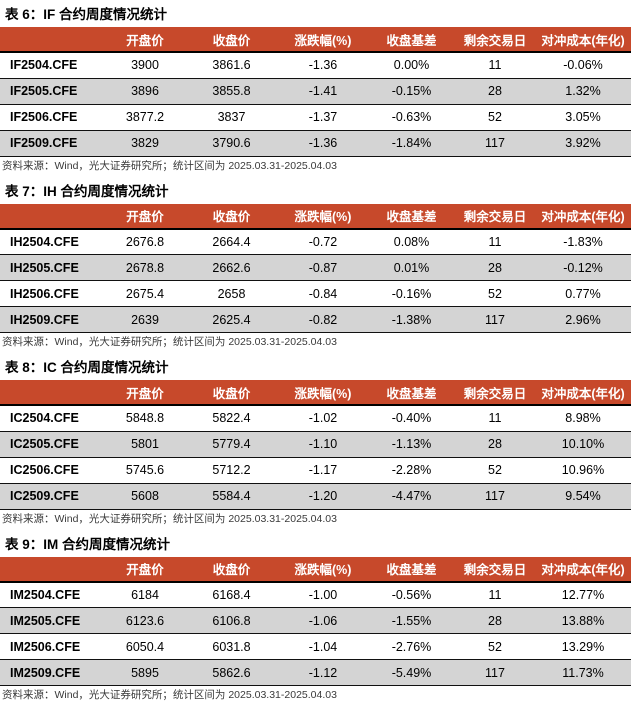 The image size is (631, 726). I want to click on value-cell: 2662.6, so click(231, 267).